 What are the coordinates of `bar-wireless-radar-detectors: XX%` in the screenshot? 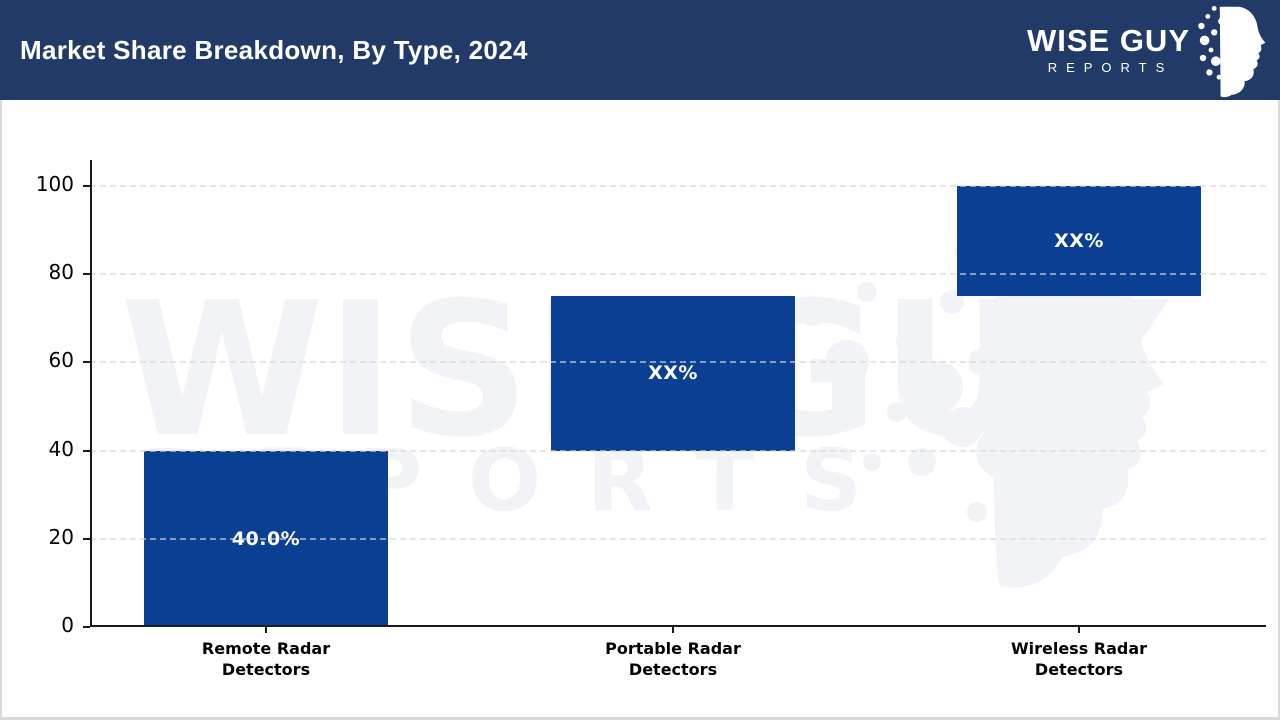 It's located at (1079, 241).